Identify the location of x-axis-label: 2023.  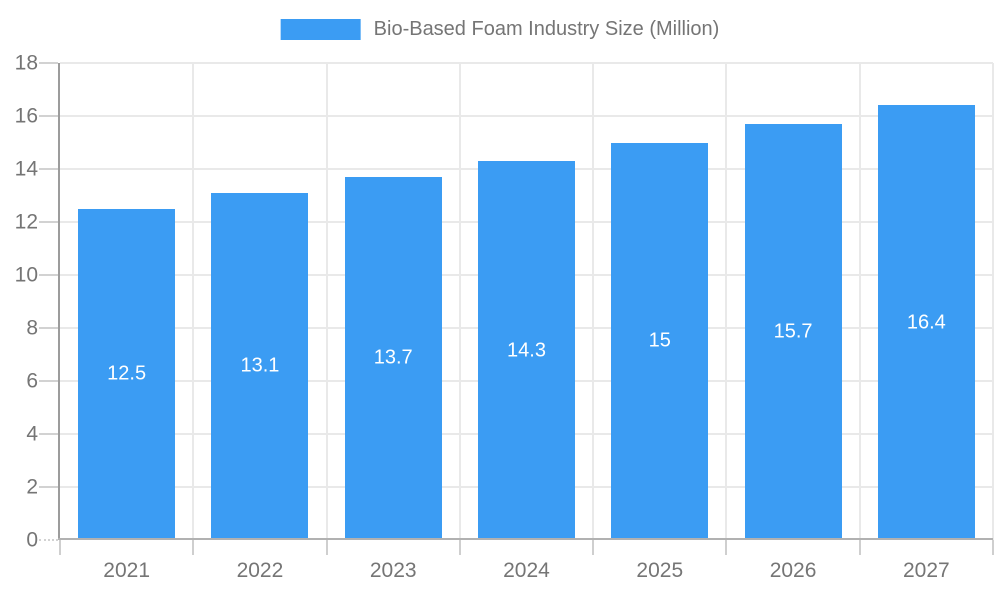
(393, 570).